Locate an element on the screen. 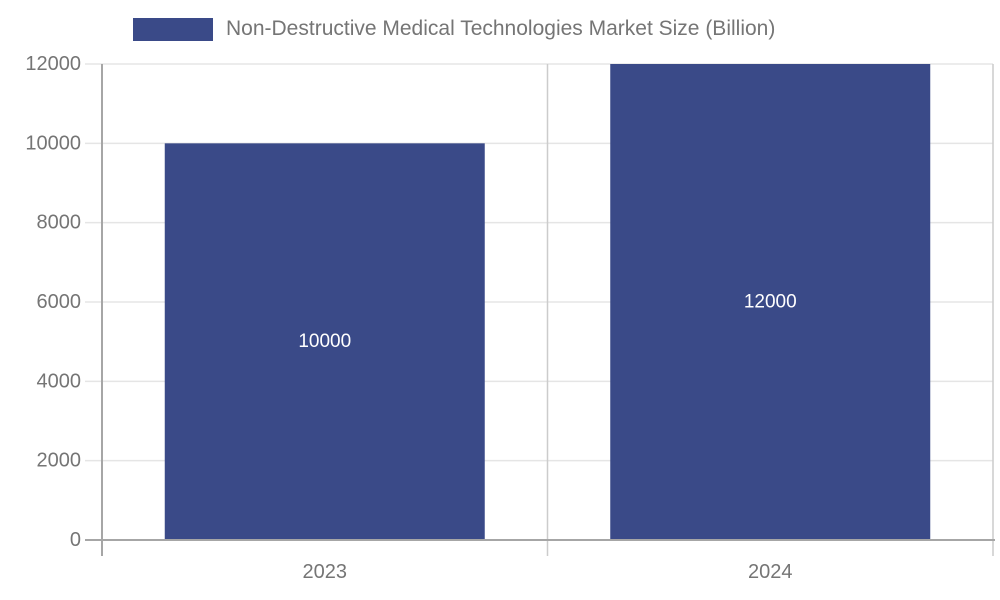 The height and width of the screenshot is (600, 1000). y-tick-label: 4000 is located at coordinates (59, 381).